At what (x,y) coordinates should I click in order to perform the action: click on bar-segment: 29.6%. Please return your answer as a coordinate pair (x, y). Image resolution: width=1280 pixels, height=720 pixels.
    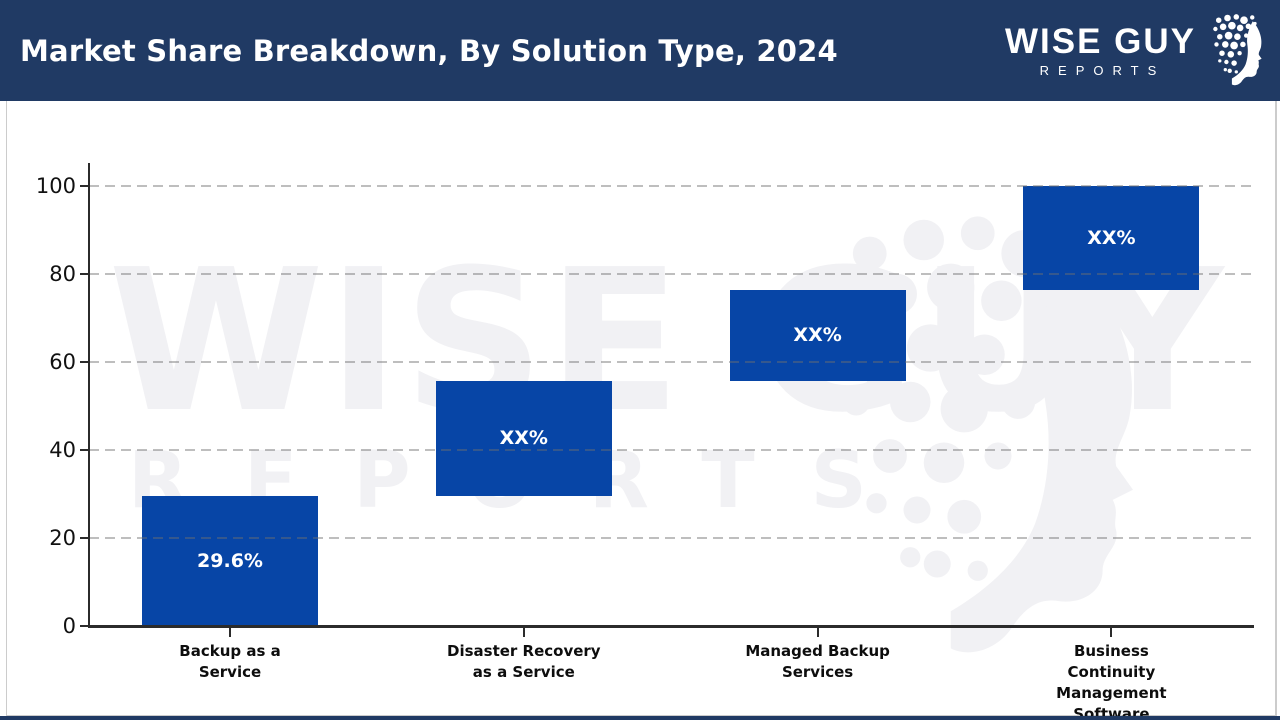
    Looking at the image, I should click on (230, 560).